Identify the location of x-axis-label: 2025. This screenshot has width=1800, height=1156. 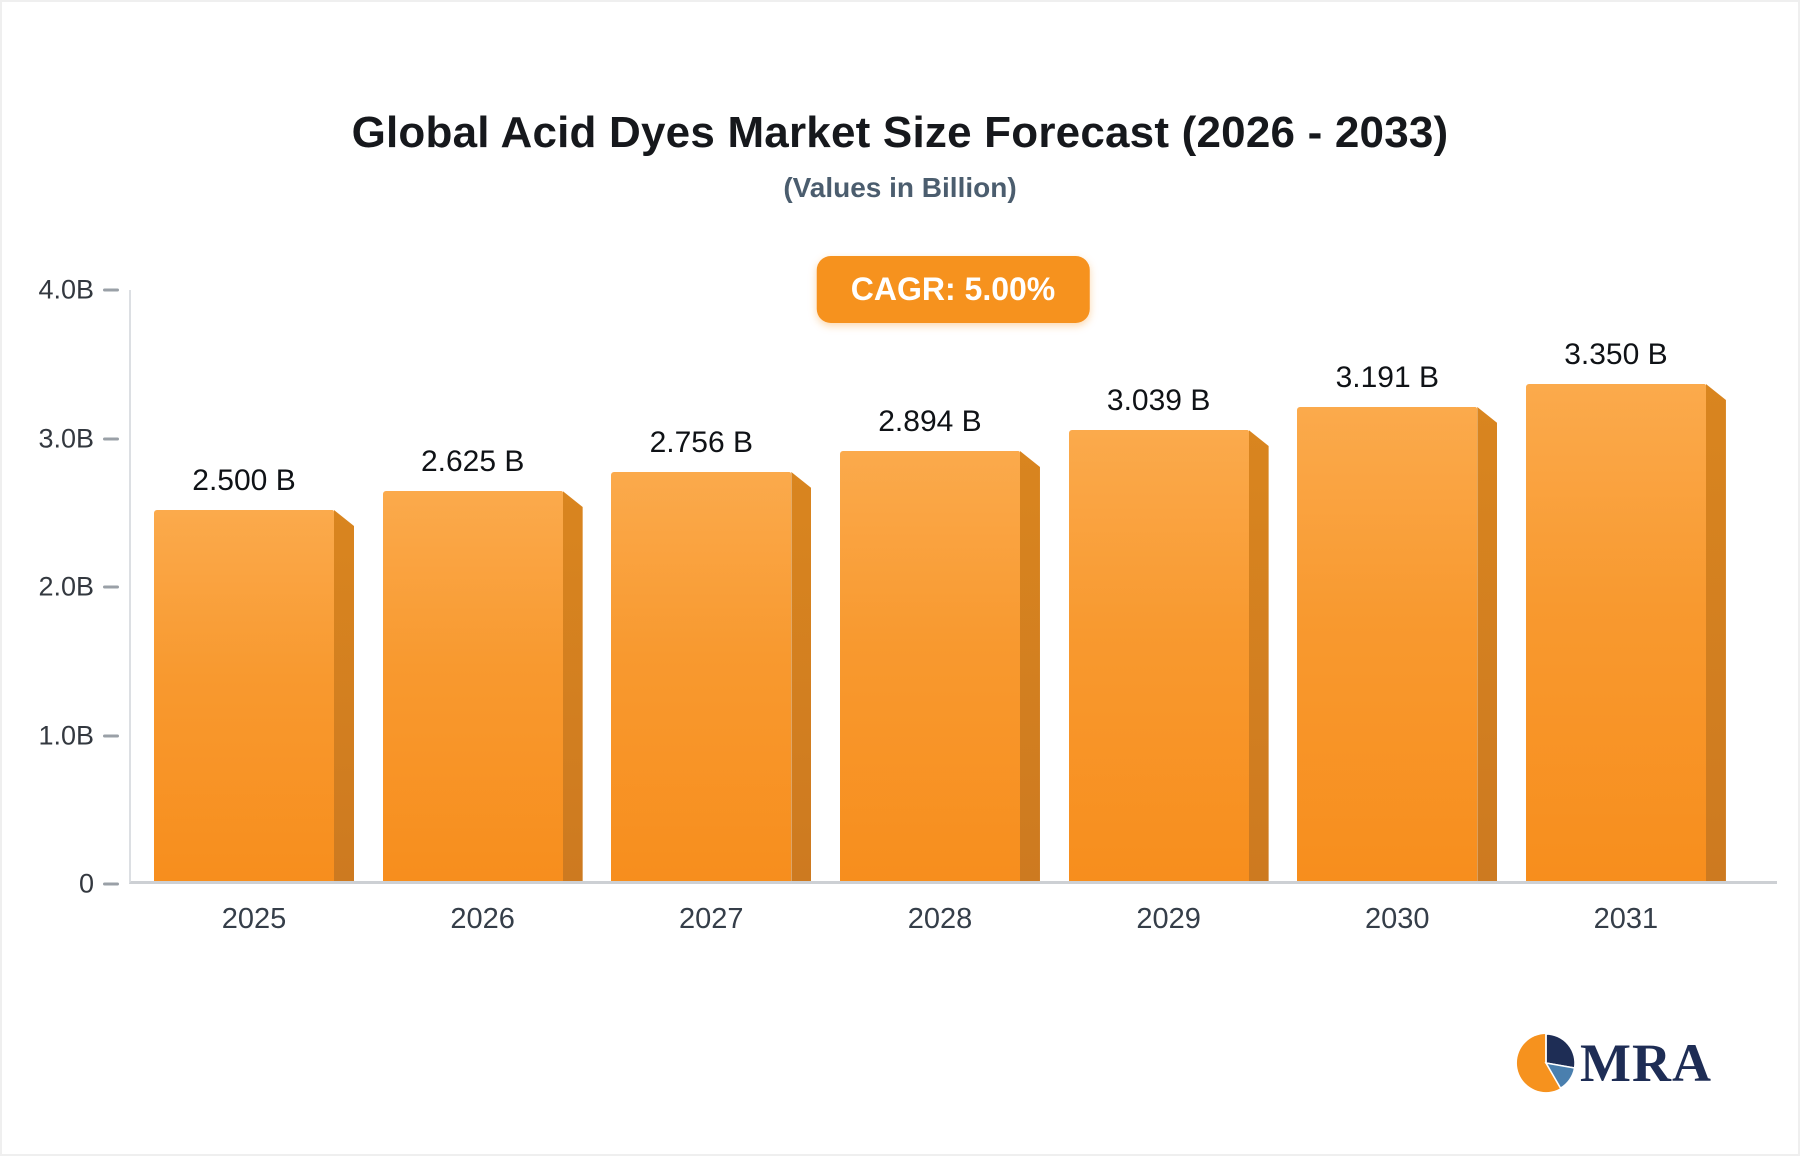
(254, 919).